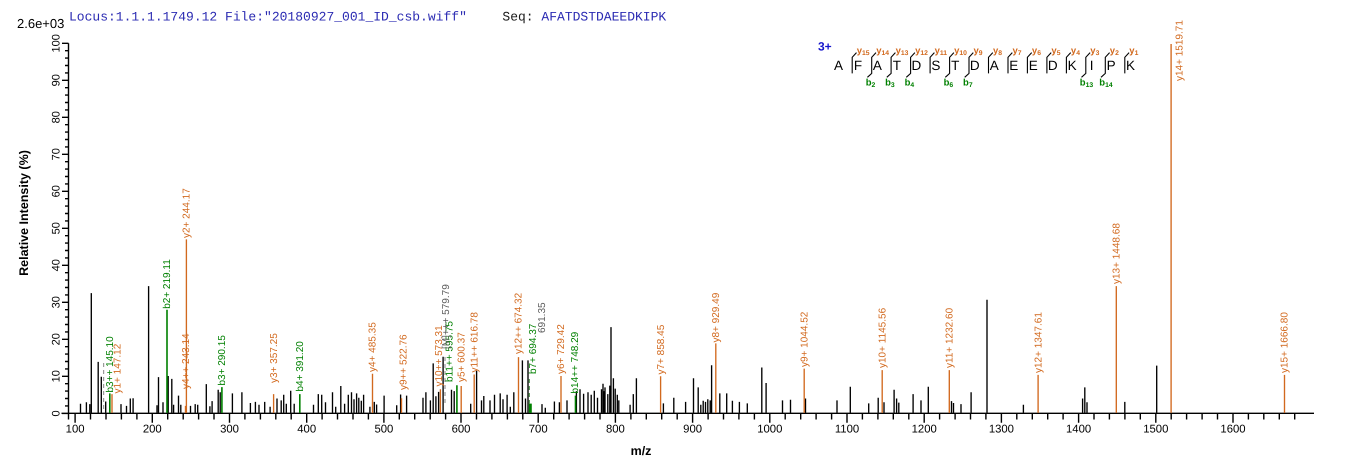  I want to click on svg-text: Seq:, so click(517, 17).